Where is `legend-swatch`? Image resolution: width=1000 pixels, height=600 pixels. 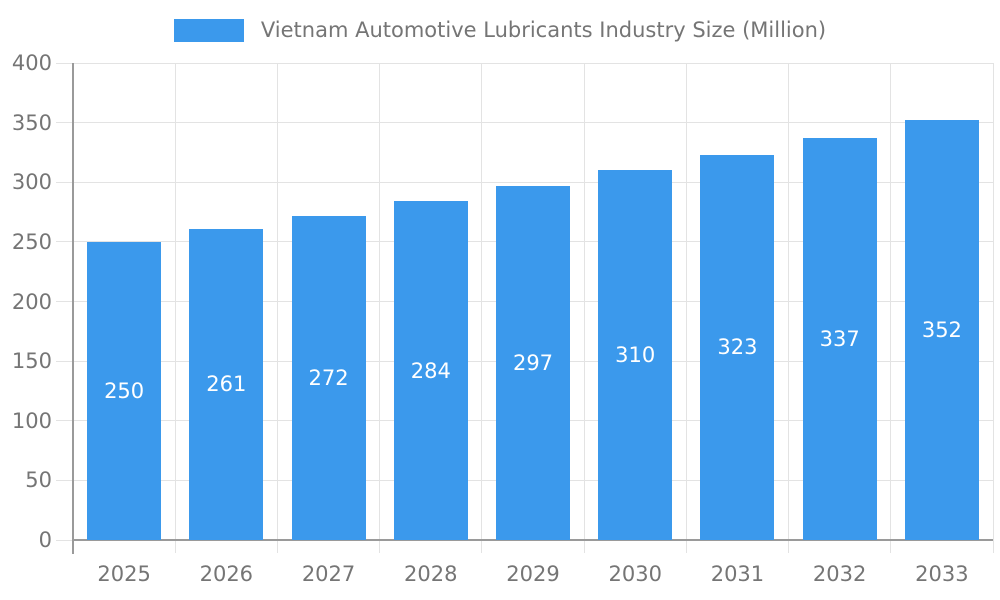
legend-swatch is located at coordinates (208, 30).